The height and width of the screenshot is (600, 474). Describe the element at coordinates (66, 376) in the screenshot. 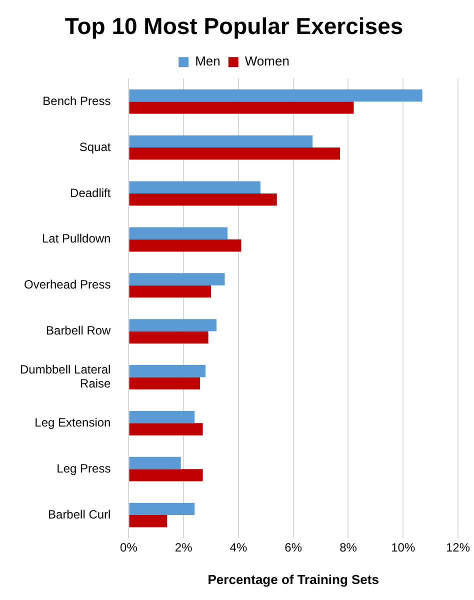

I see `y-tick-label: Dumbbell Lateral Raise` at that location.